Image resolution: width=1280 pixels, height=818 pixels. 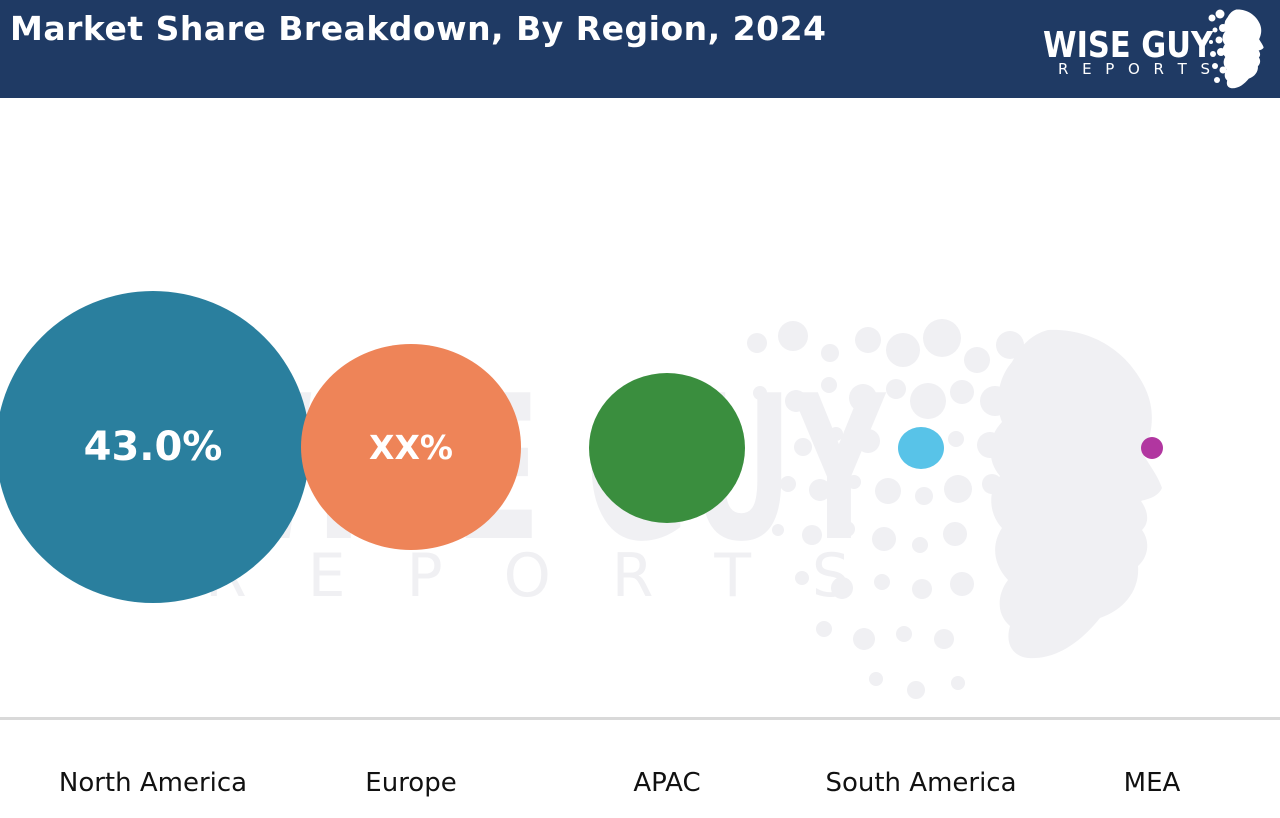 I want to click on bottom-axis-strip, so click(x=640, y=718).